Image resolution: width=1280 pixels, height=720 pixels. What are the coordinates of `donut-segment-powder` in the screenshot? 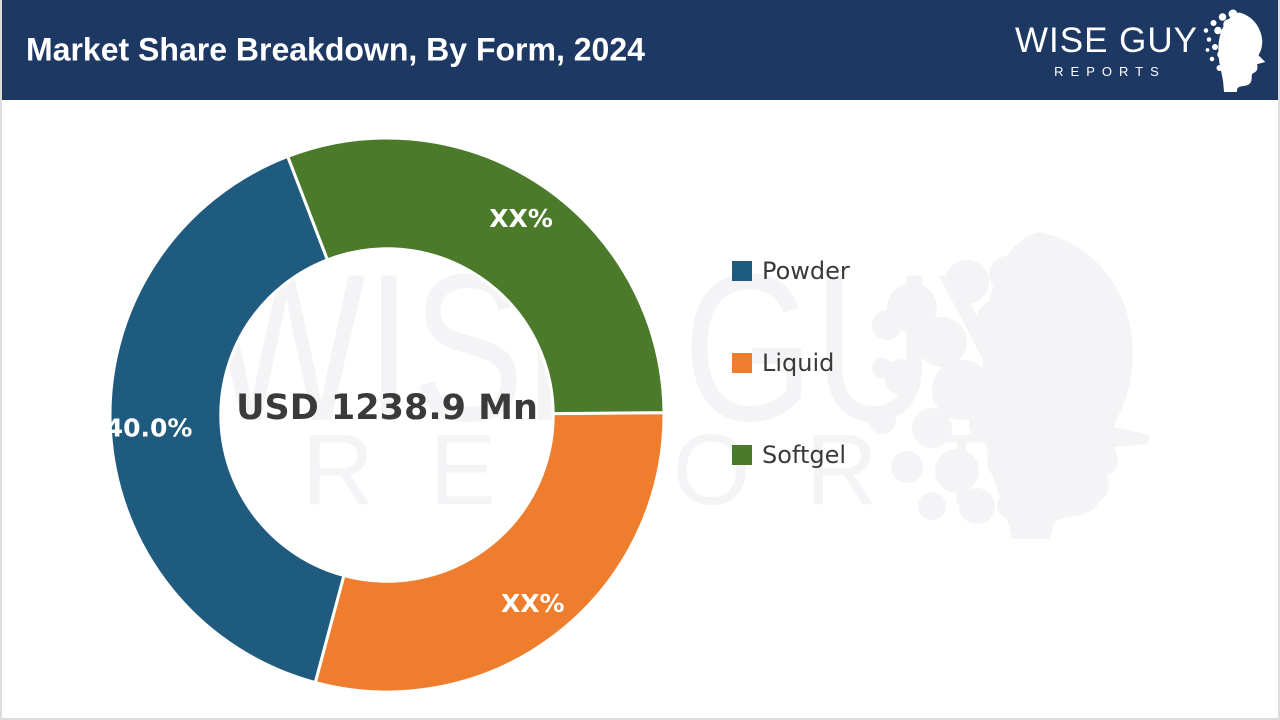 It's located at (227, 419).